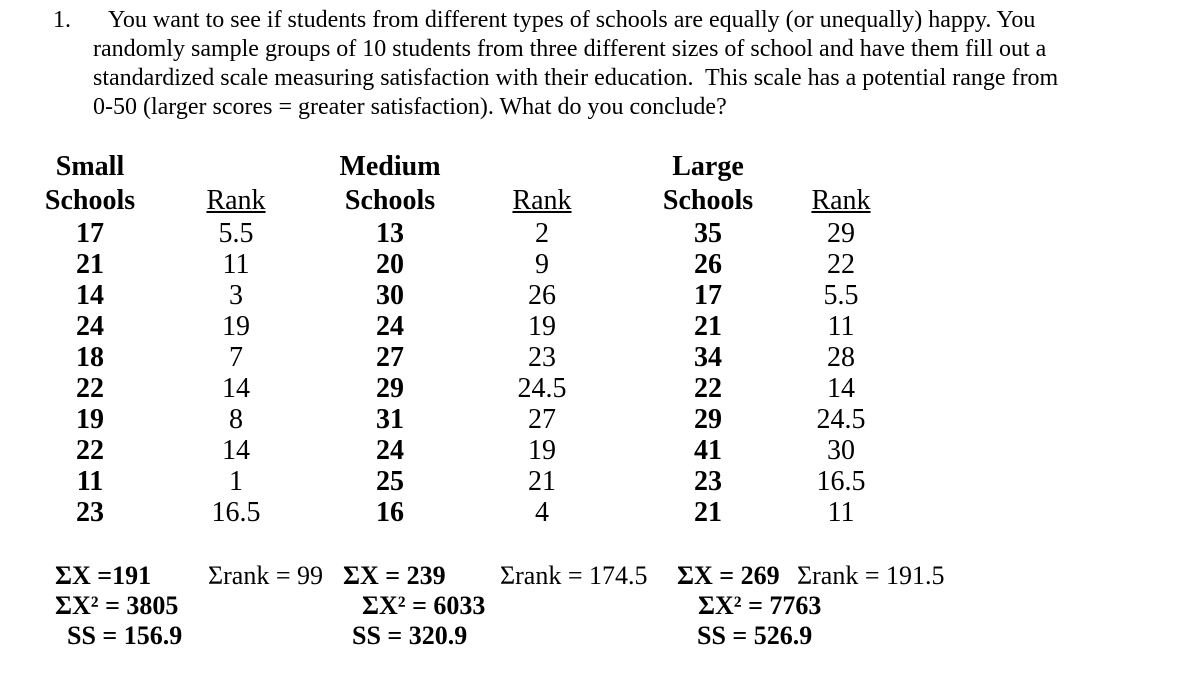  I want to click on small-rank-cell: 1, so click(236, 481).